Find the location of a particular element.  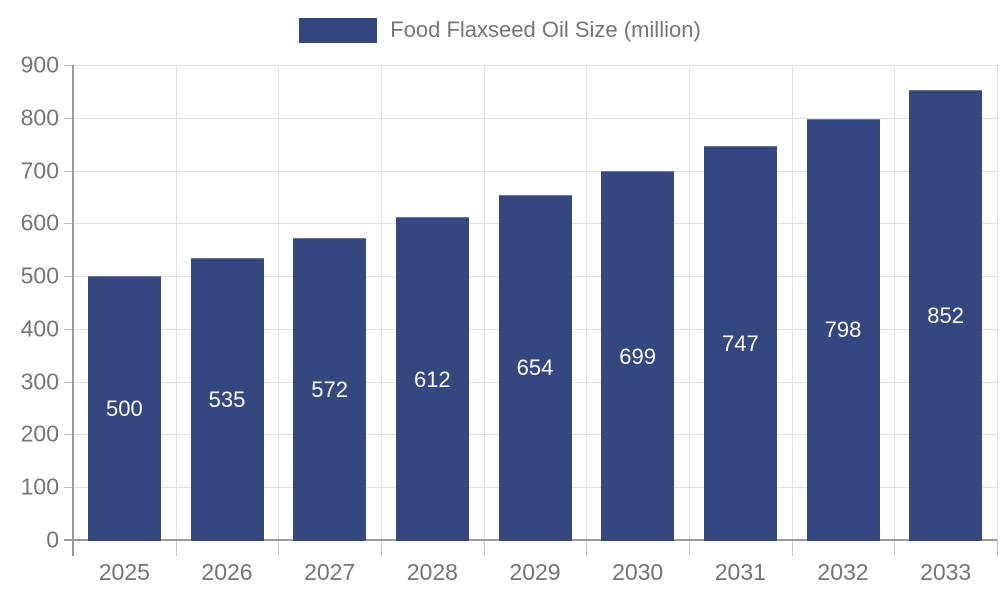

bar: 612 is located at coordinates (432, 379).